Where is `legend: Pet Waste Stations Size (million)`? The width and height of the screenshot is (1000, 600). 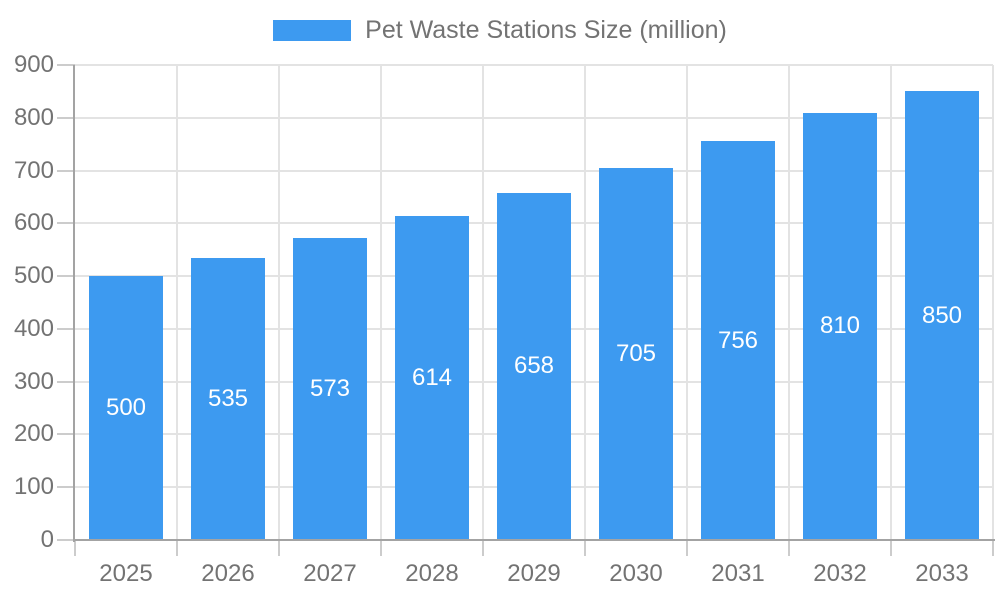 legend: Pet Waste Stations Size (million) is located at coordinates (500, 30).